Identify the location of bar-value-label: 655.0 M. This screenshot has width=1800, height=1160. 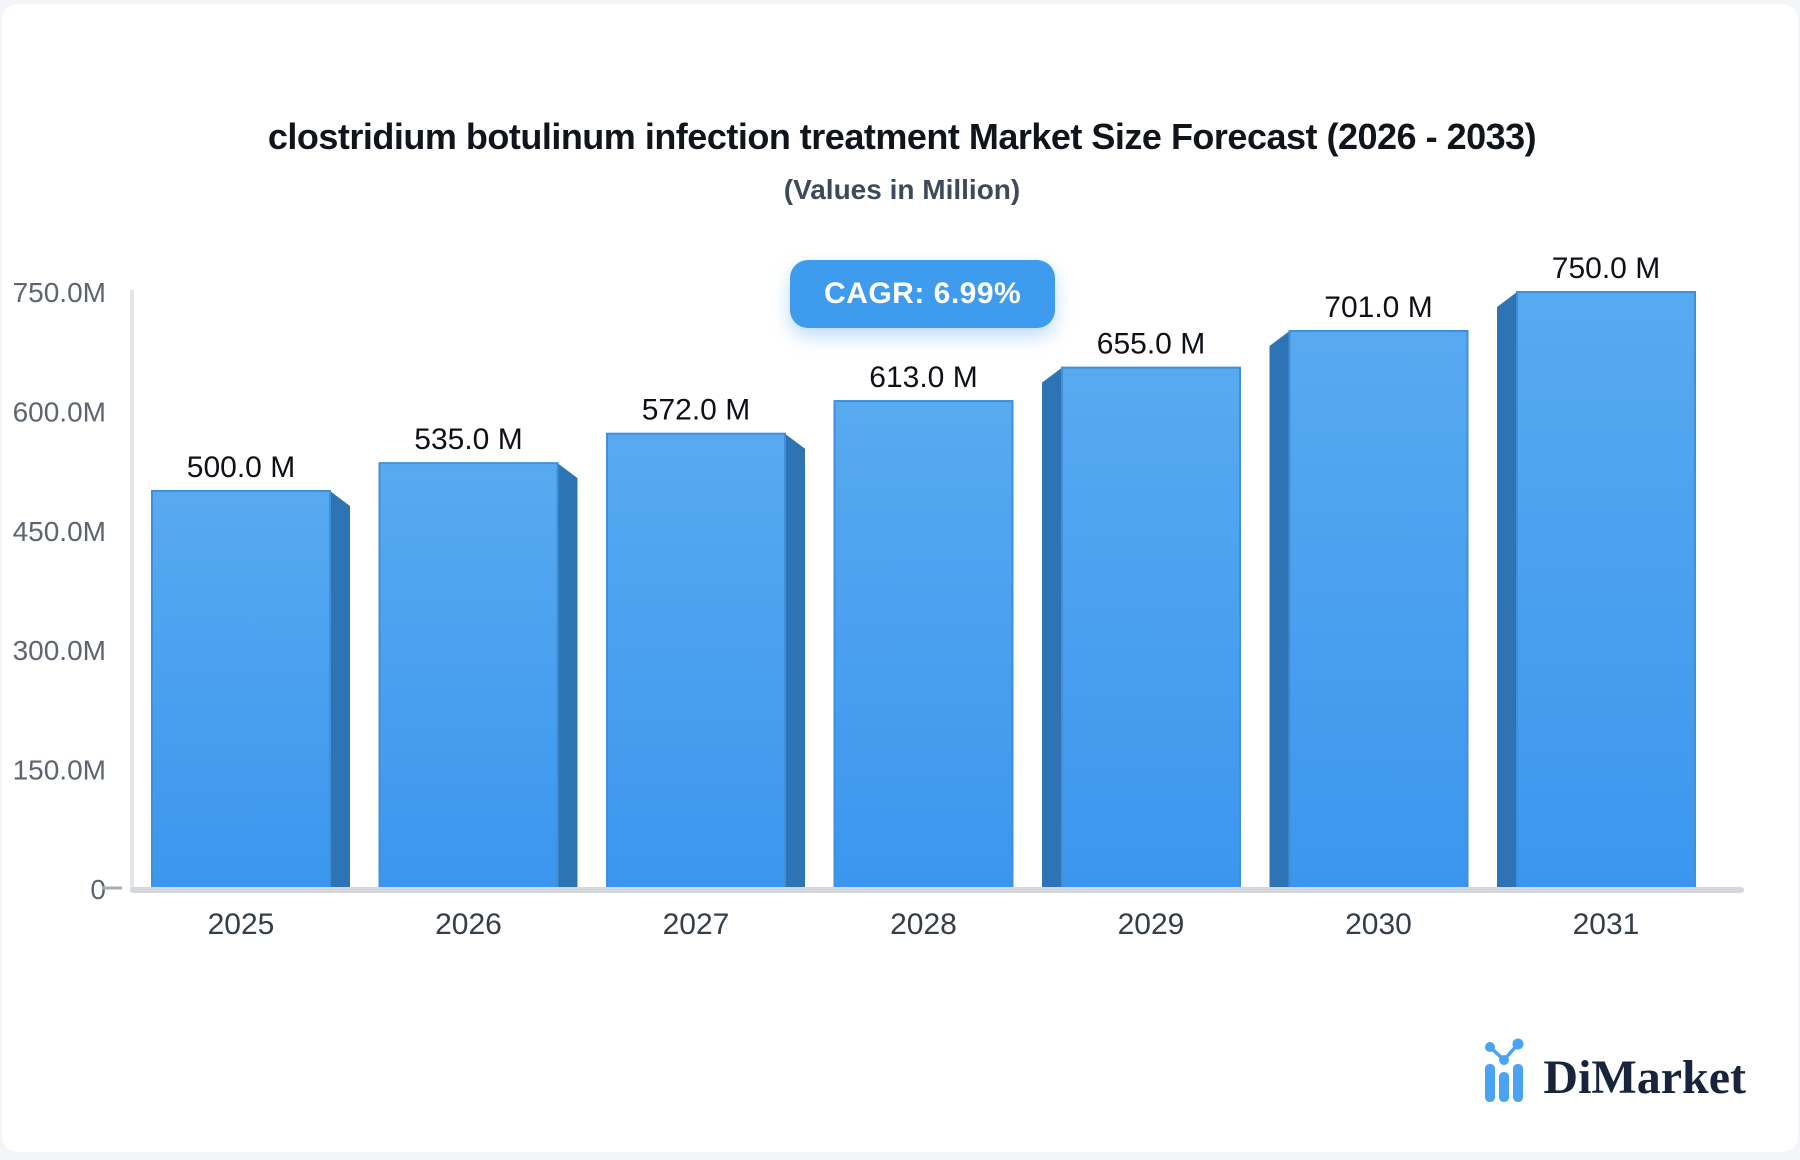
(1151, 344).